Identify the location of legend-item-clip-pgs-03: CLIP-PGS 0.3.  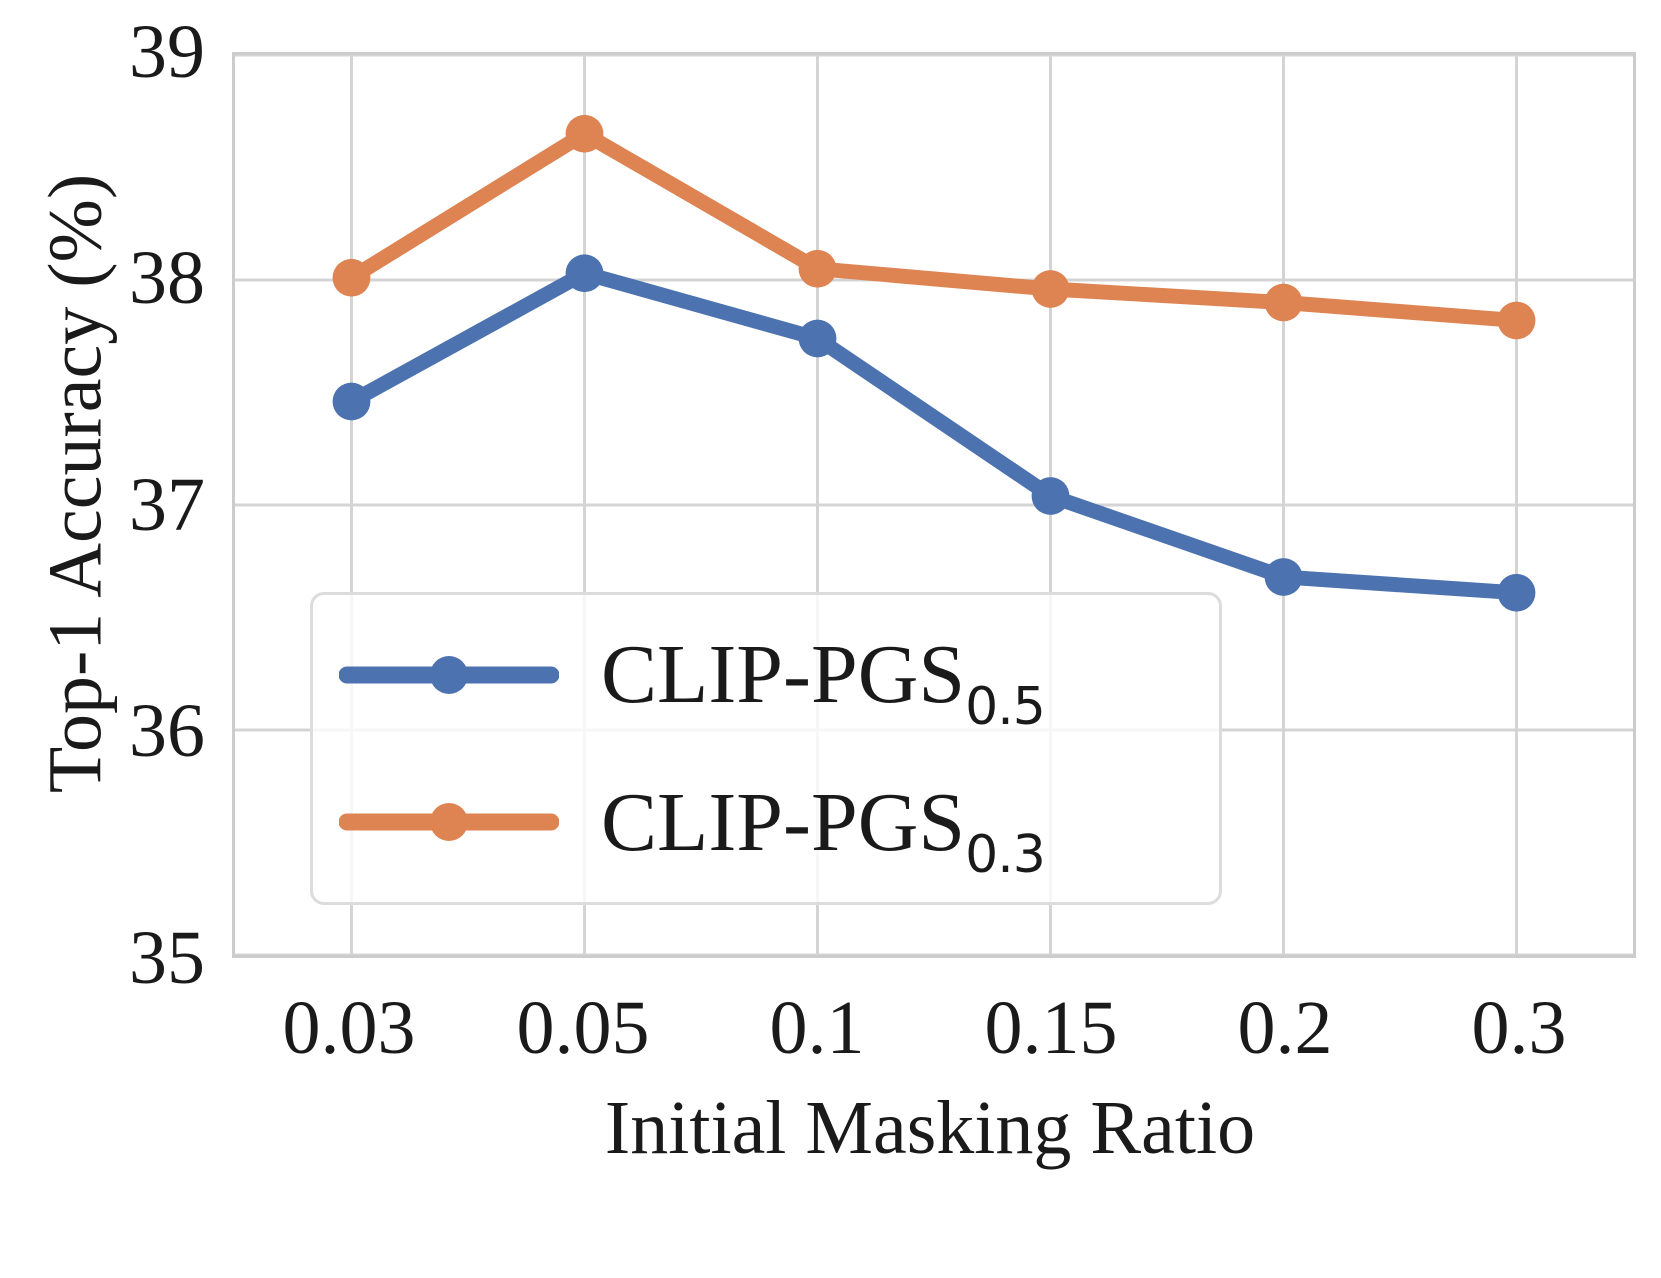
(766, 822).